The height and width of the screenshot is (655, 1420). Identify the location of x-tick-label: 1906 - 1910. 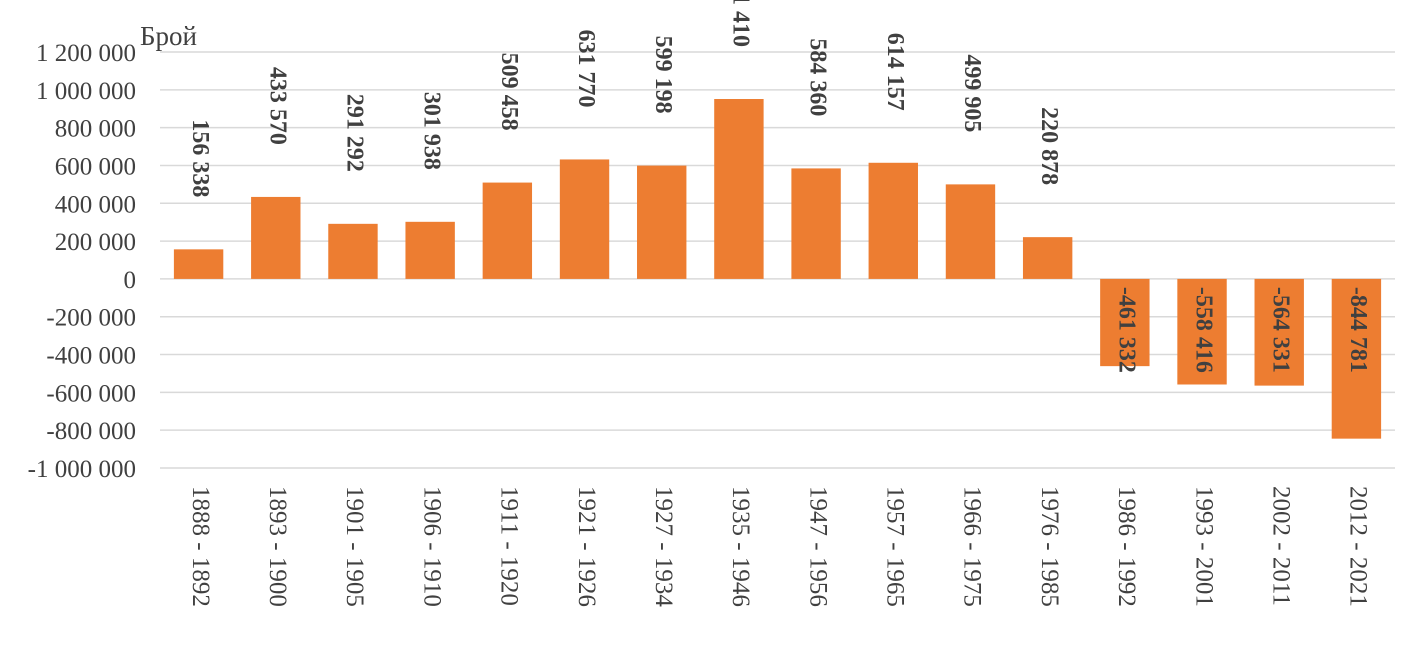
(431, 546).